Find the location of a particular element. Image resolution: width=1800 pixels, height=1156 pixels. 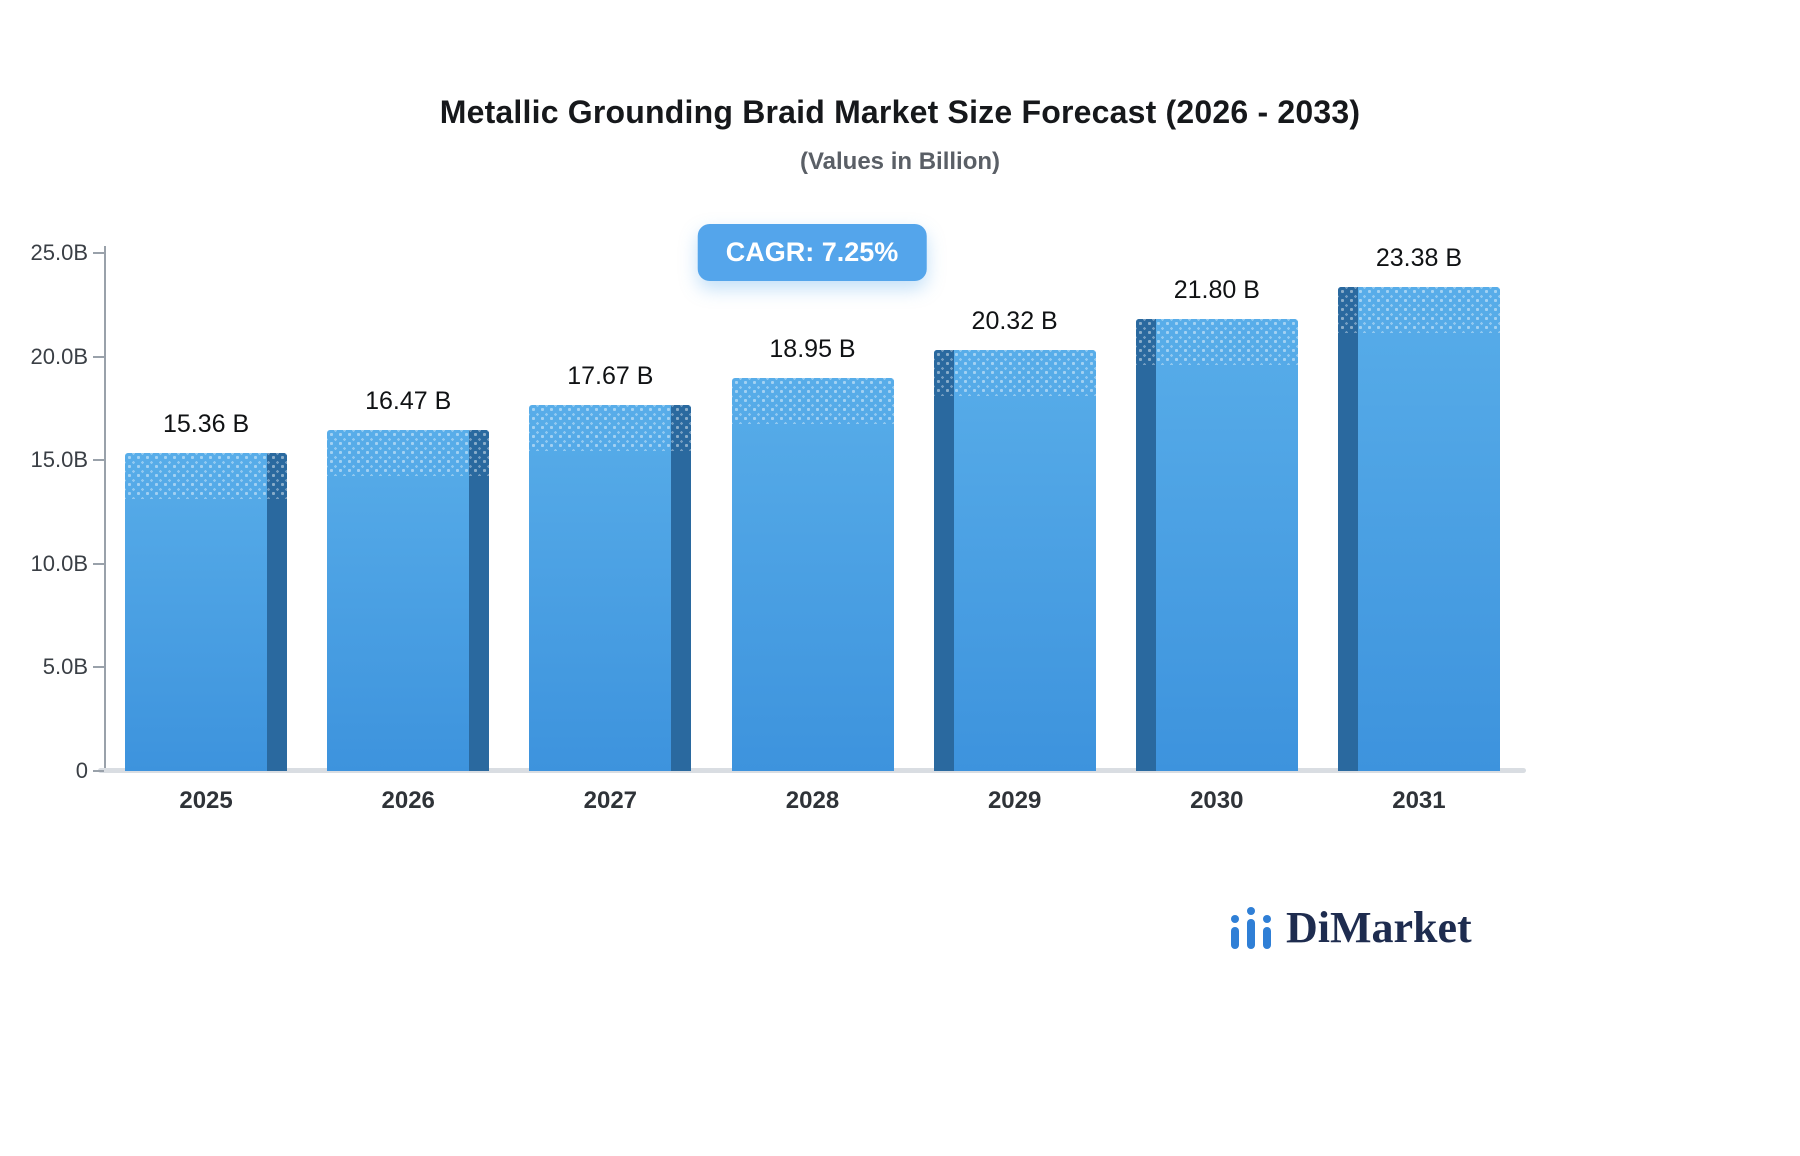

page-subtitle: (Values in Billion) is located at coordinates (900, 161).